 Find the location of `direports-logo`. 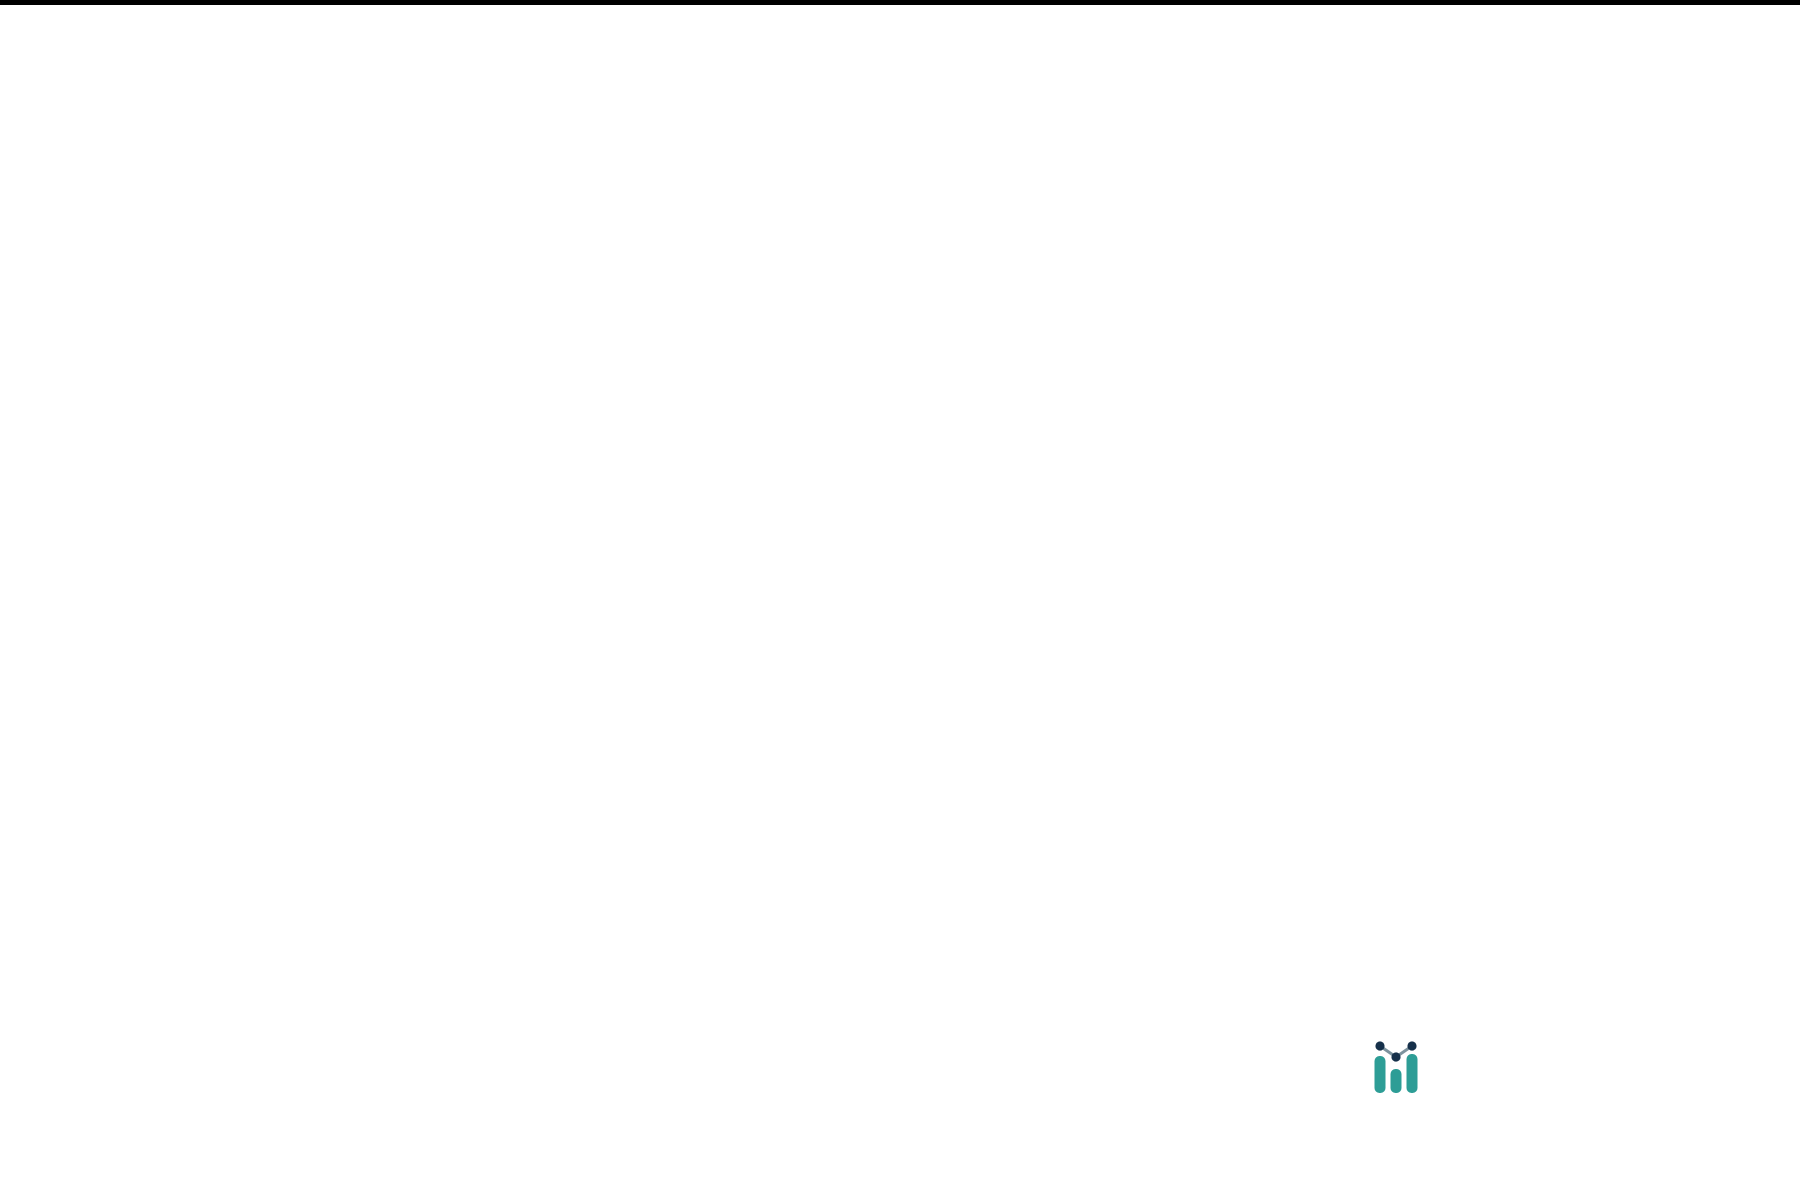

direports-logo is located at coordinates (1517, 1071).